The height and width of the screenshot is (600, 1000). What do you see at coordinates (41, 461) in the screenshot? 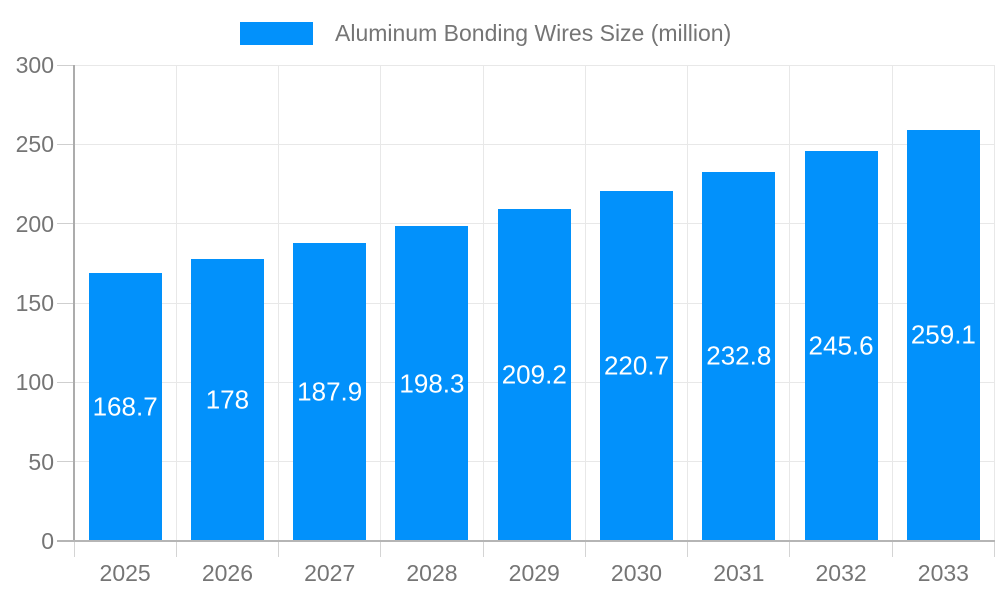
I see `y-axis-tick-label: 50` at bounding box center [41, 461].